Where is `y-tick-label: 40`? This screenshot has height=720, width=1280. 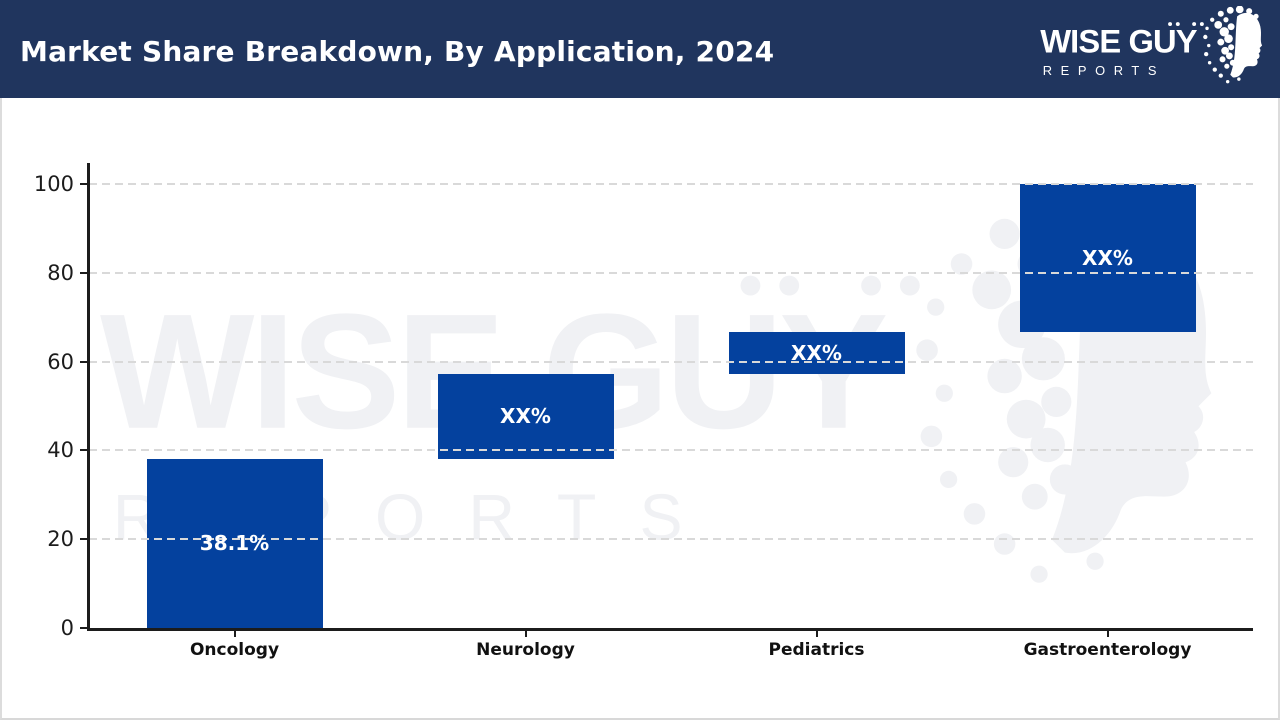
y-tick-label: 40 is located at coordinates (60, 450).